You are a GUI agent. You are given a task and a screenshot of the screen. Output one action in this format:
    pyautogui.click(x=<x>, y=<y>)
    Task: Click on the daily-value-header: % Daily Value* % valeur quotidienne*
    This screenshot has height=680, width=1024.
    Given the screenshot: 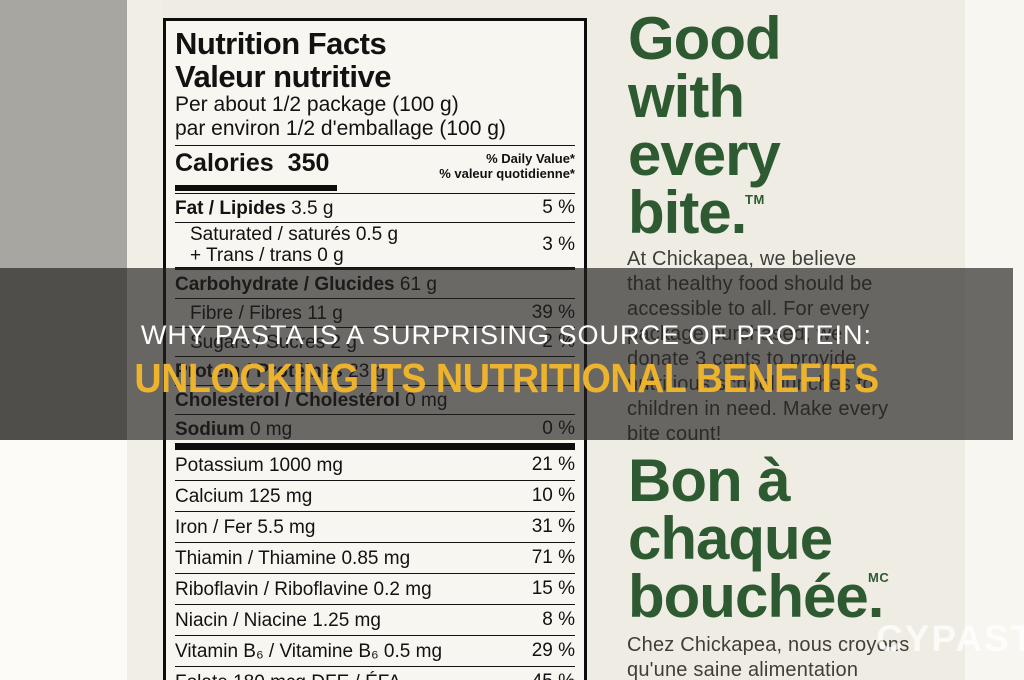 What is the action you would take?
    pyautogui.click(x=507, y=165)
    